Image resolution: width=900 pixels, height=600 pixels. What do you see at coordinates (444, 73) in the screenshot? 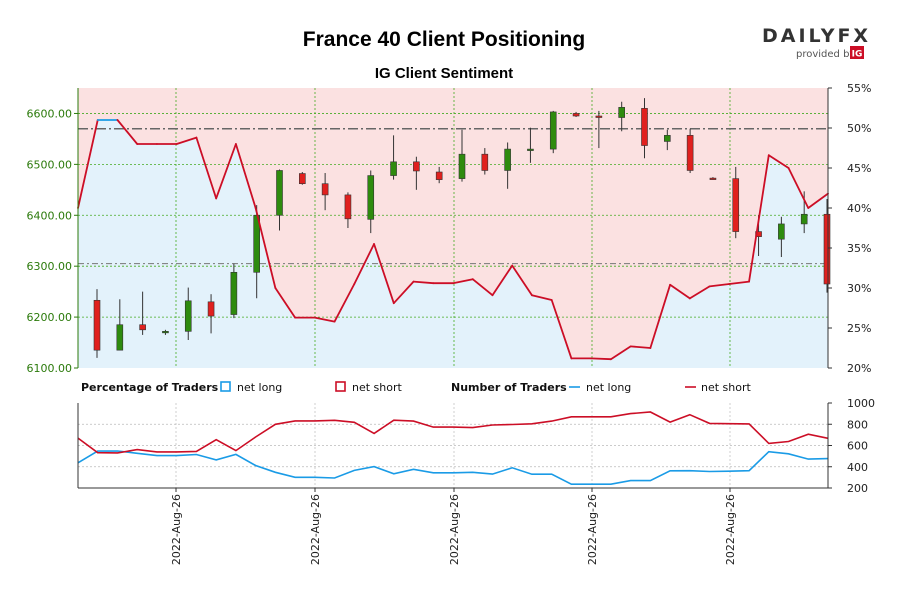
I see `chart-subtitle: IG Client Sentiment` at bounding box center [444, 73].